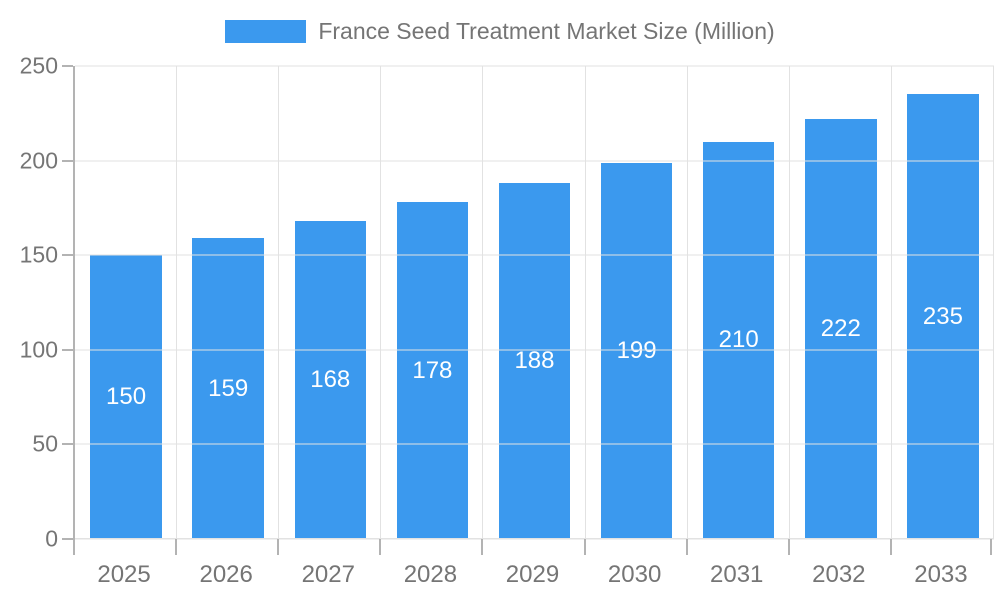 This screenshot has height=600, width=1000. I want to click on y-axis-labels: 0 50 100 150 200 250, so click(29, 302).